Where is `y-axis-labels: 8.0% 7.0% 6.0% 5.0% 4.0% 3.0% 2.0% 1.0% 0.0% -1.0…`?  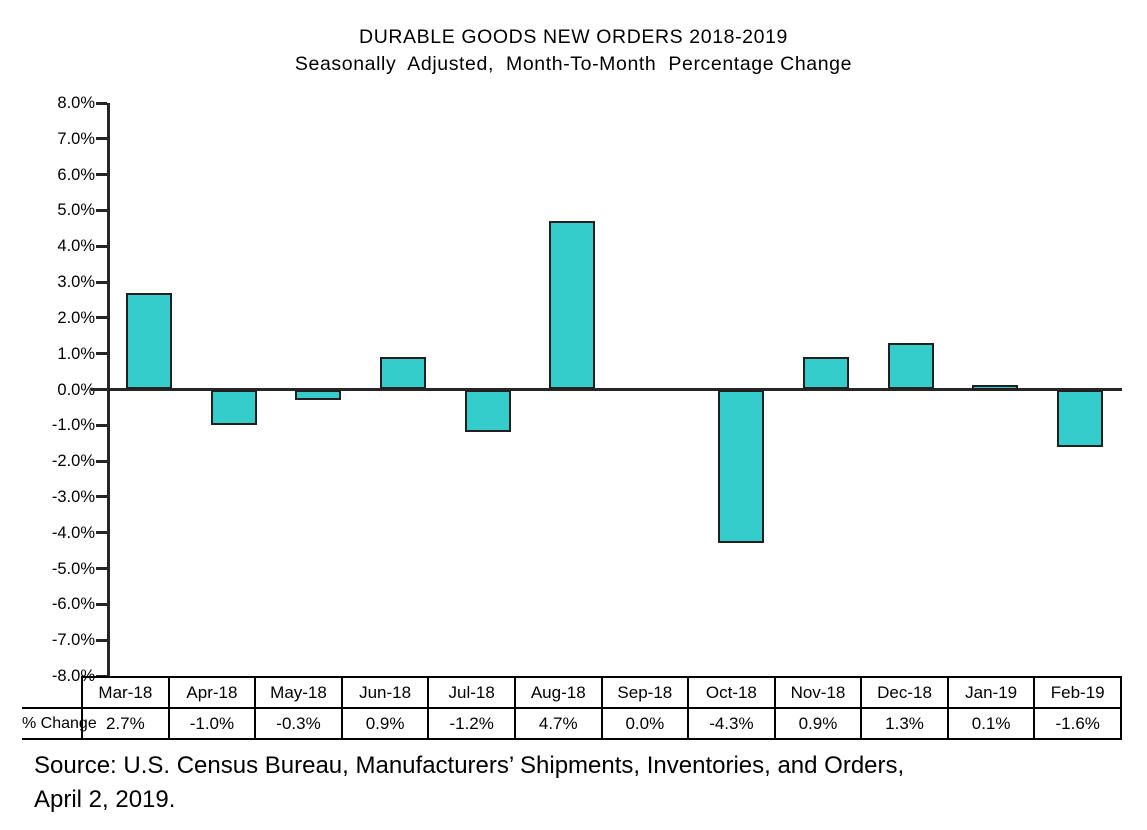 y-axis-labels: 8.0% 7.0% 6.0% 5.0% 4.0% 3.0% 2.0% 1.0% 0.0% -1.0… is located at coordinates (47, 390).